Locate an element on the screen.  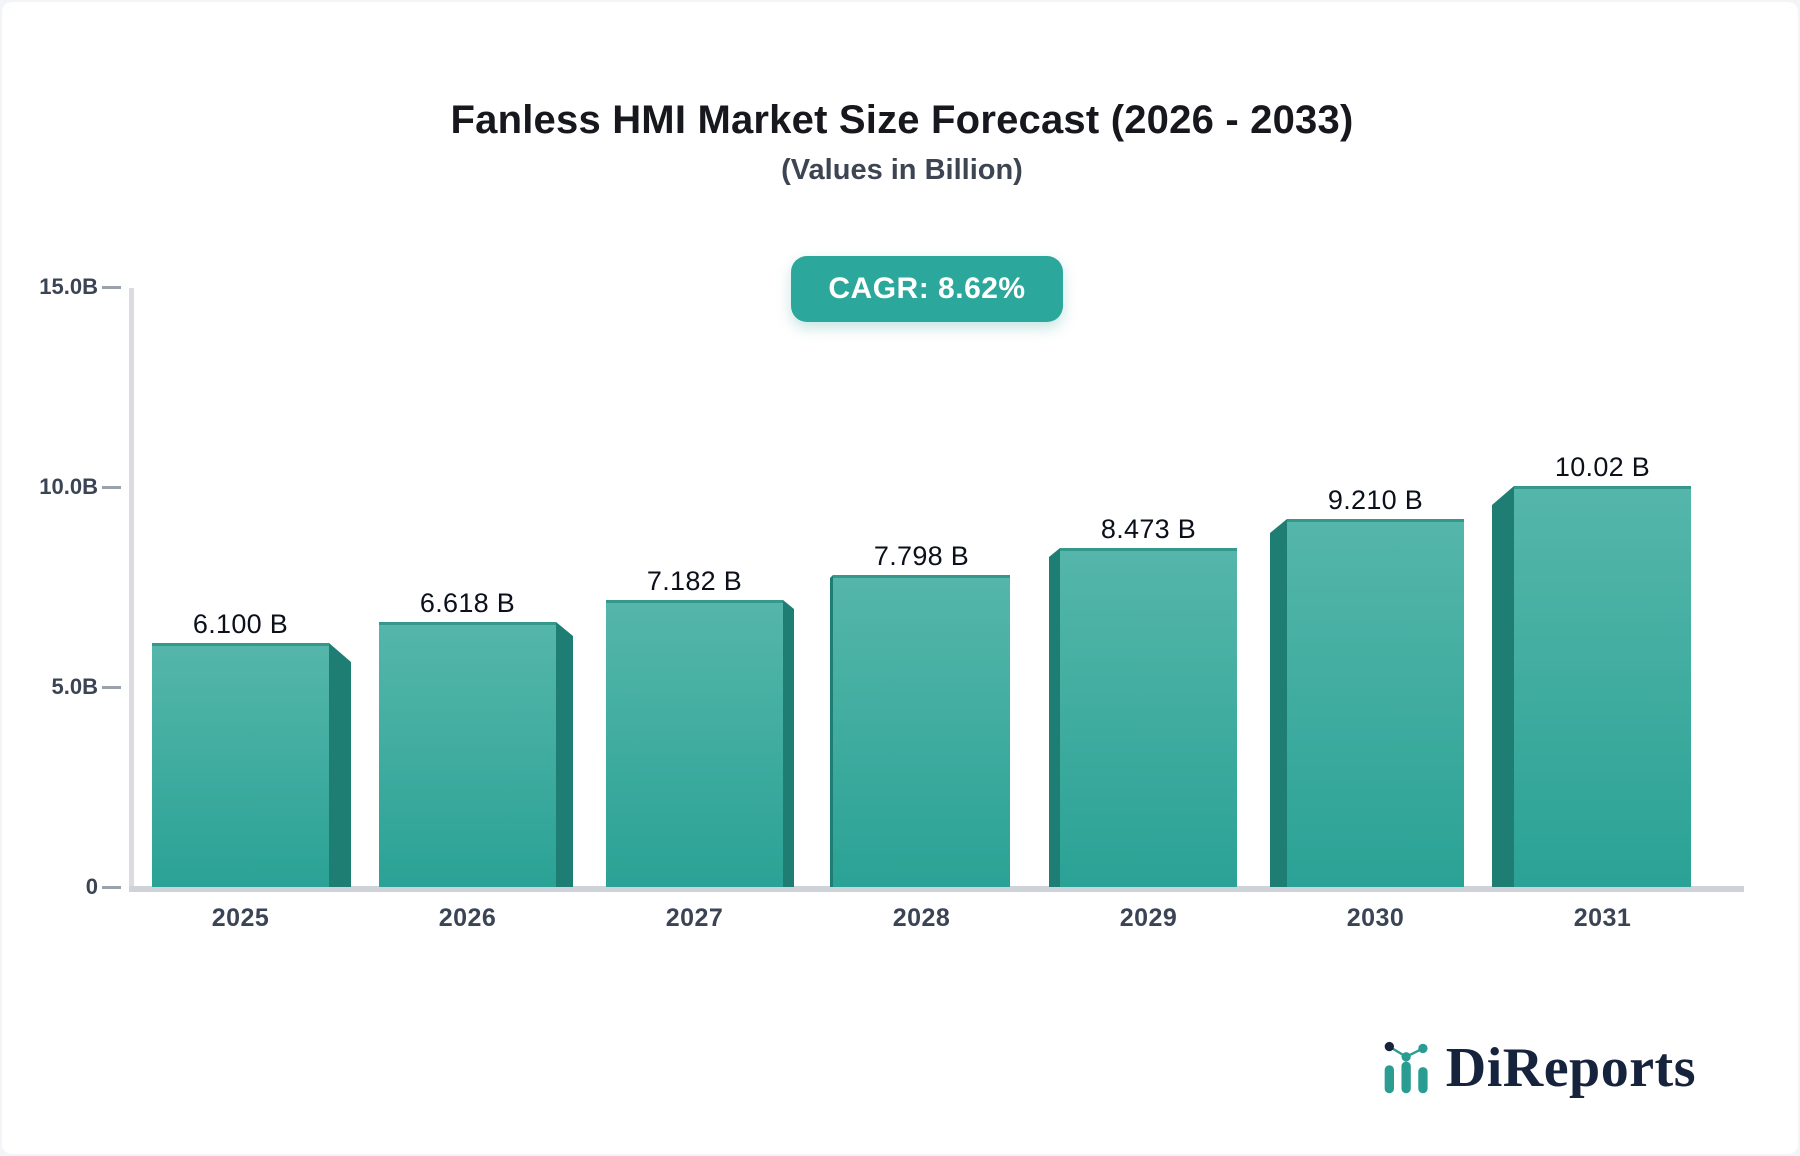
bar-side-2025 is located at coordinates (340, 765).